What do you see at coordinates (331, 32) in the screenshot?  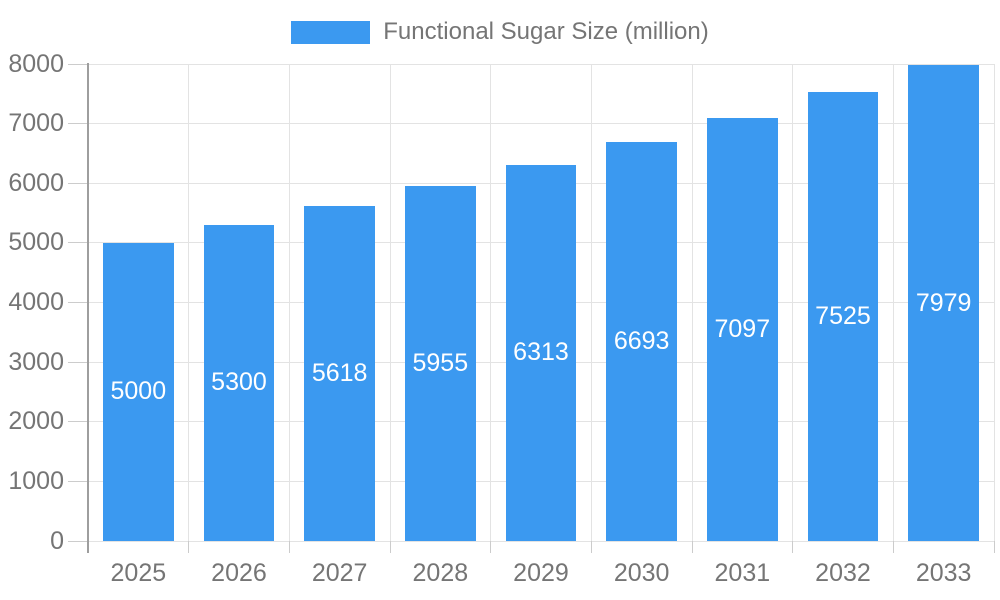 I see `legend-swatch-icon` at bounding box center [331, 32].